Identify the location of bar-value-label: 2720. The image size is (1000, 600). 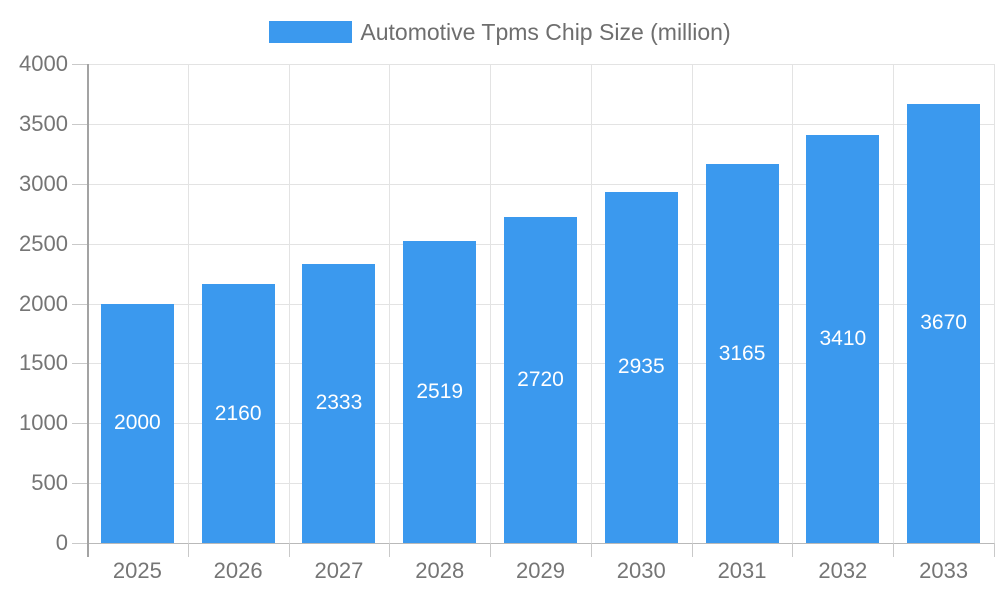
(540, 380).